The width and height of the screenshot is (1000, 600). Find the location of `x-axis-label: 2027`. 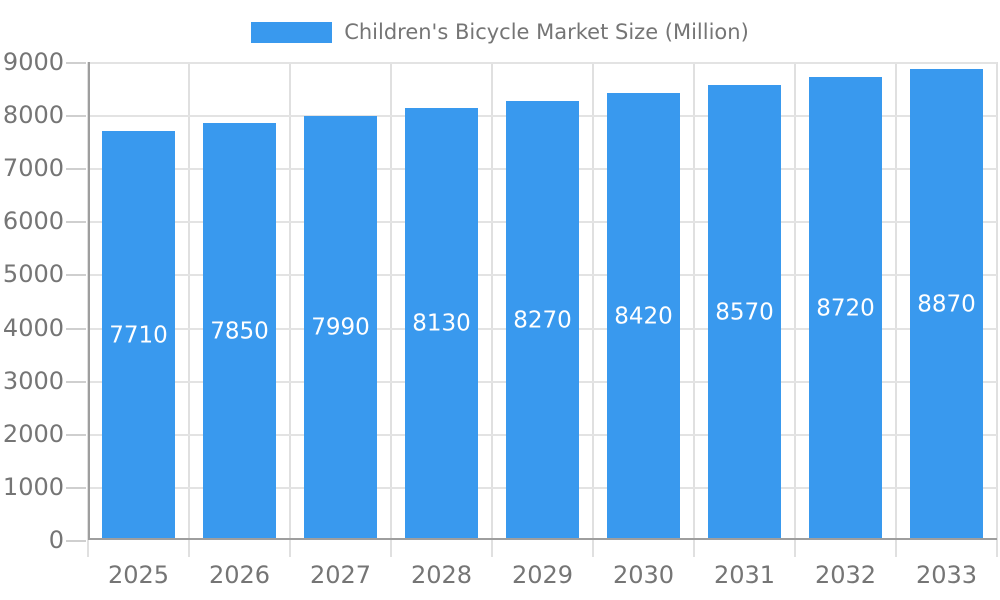

x-axis-label: 2027 is located at coordinates (340, 575).